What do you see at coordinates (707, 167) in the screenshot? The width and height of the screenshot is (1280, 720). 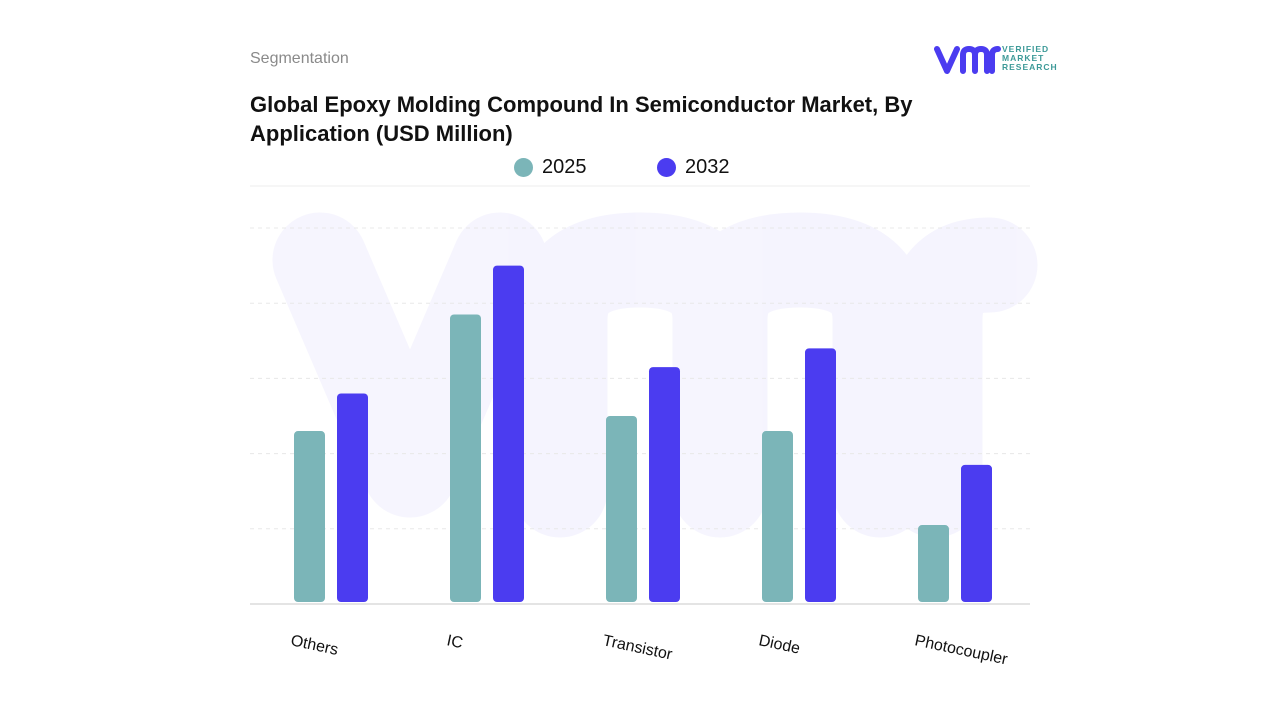 I see `legend-label: 2032` at bounding box center [707, 167].